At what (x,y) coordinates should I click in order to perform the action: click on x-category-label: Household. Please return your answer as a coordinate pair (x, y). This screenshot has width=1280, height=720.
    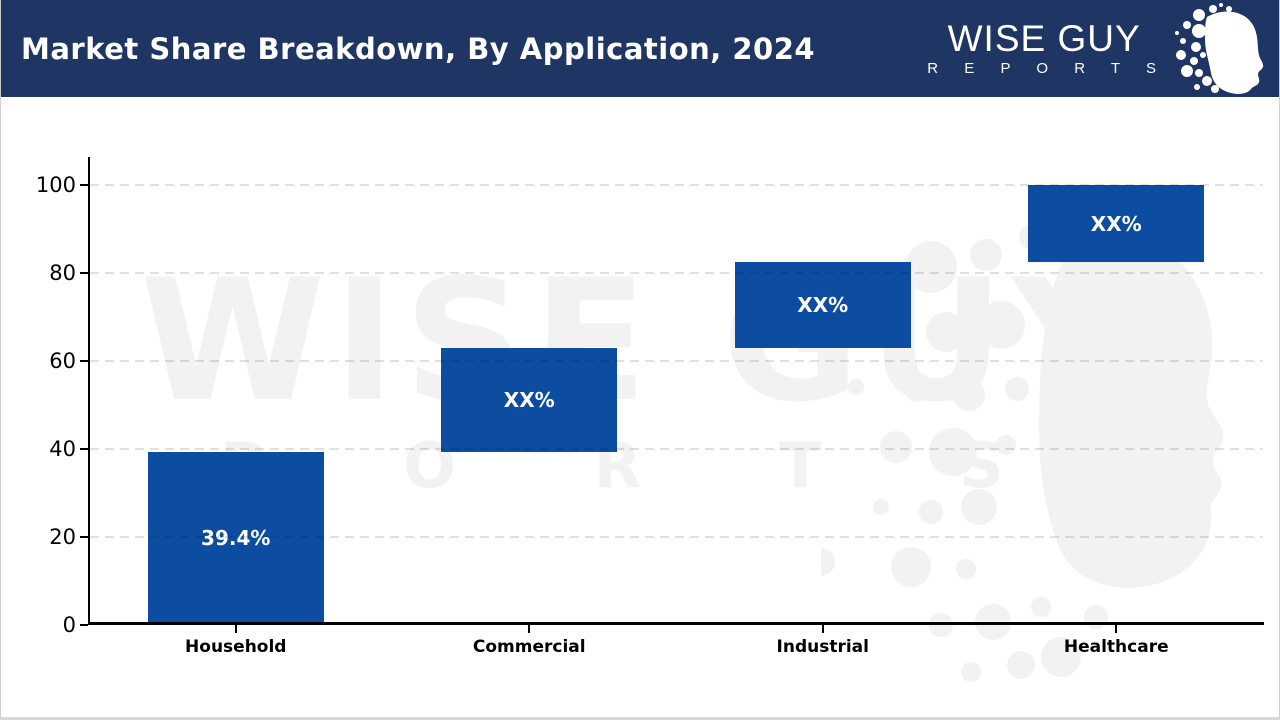
    Looking at the image, I should click on (236, 647).